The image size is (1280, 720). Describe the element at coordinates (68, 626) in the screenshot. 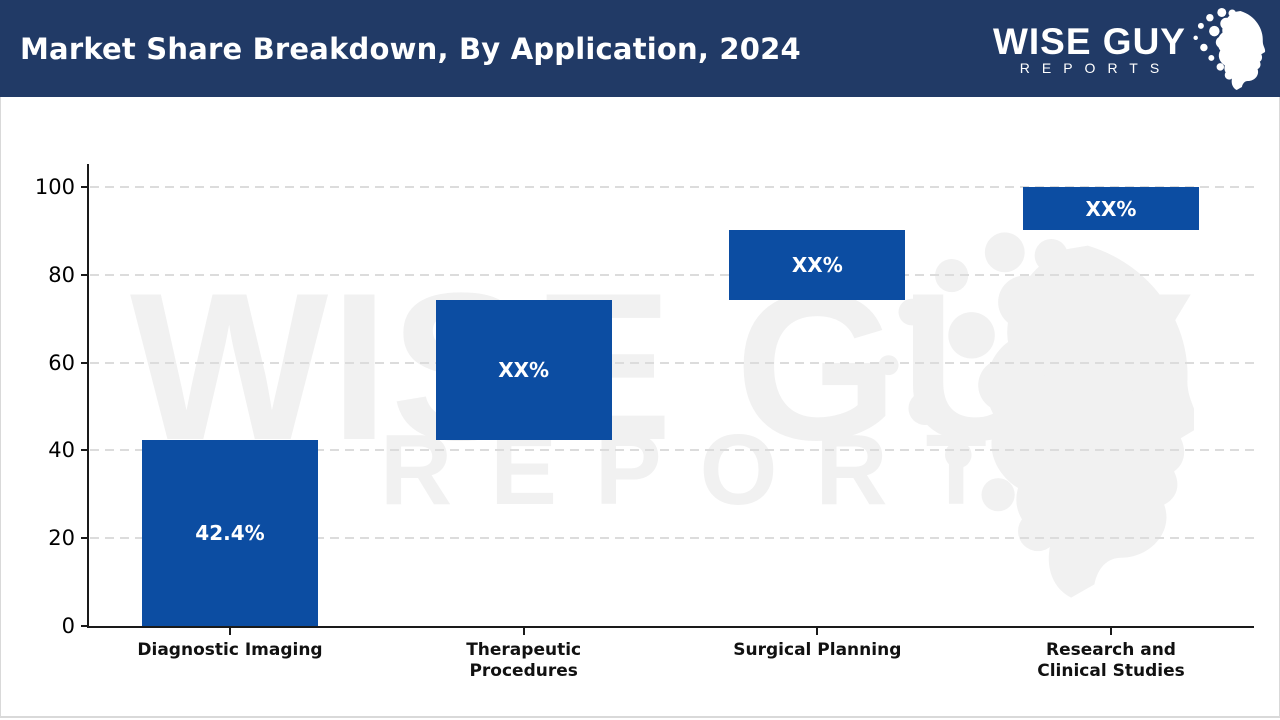

I see `y-tick-label: 0` at that location.